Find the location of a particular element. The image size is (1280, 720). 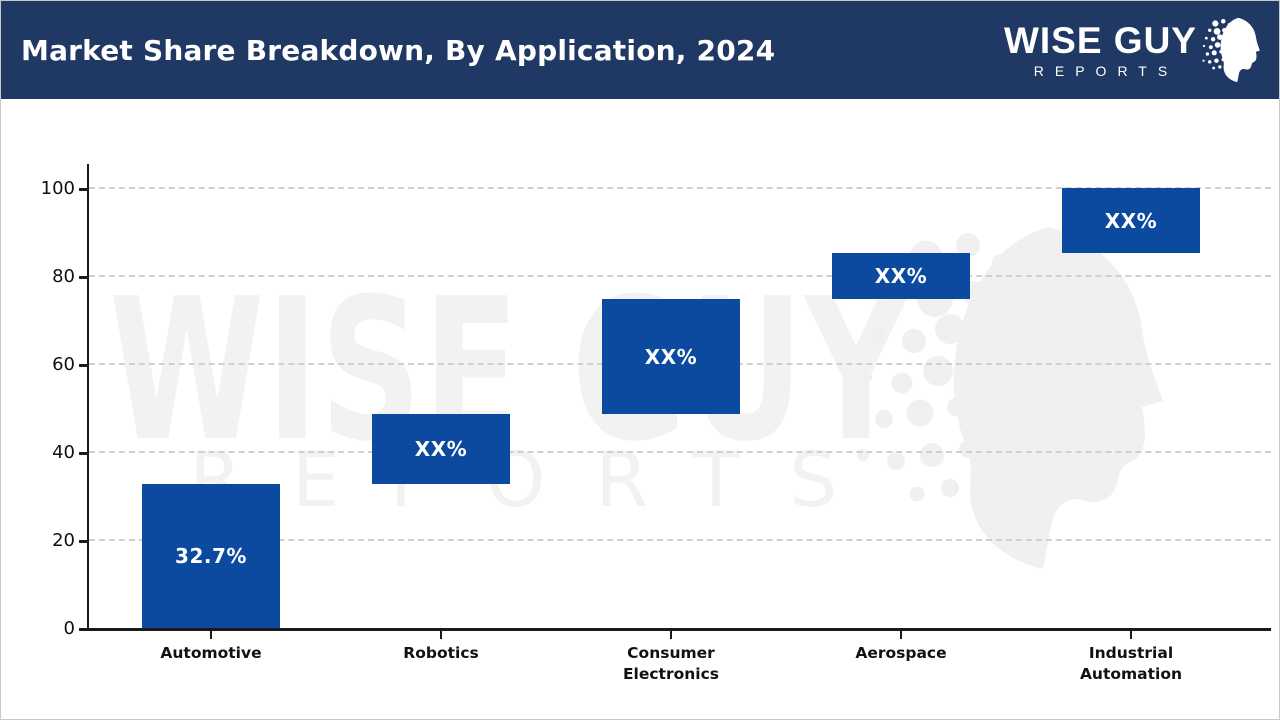

logo-face-icon is located at coordinates (1231, 50).